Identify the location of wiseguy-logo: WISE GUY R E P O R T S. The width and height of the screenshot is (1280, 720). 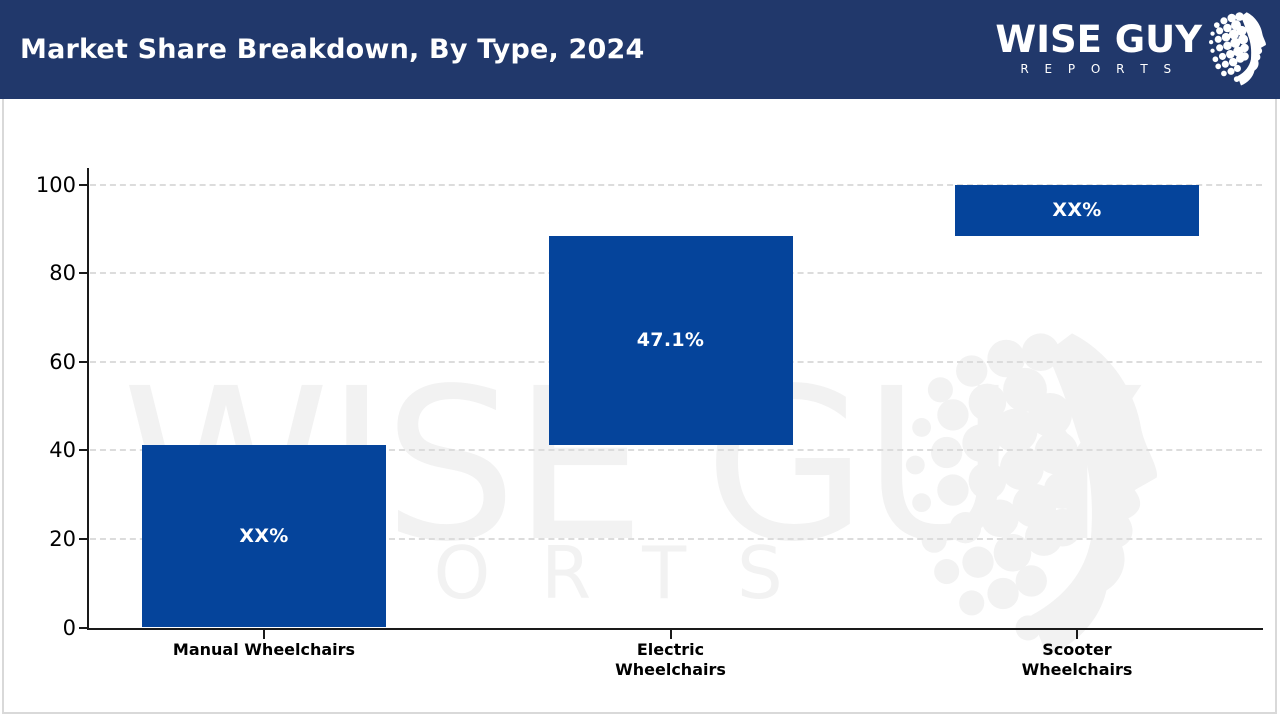
(1131, 50).